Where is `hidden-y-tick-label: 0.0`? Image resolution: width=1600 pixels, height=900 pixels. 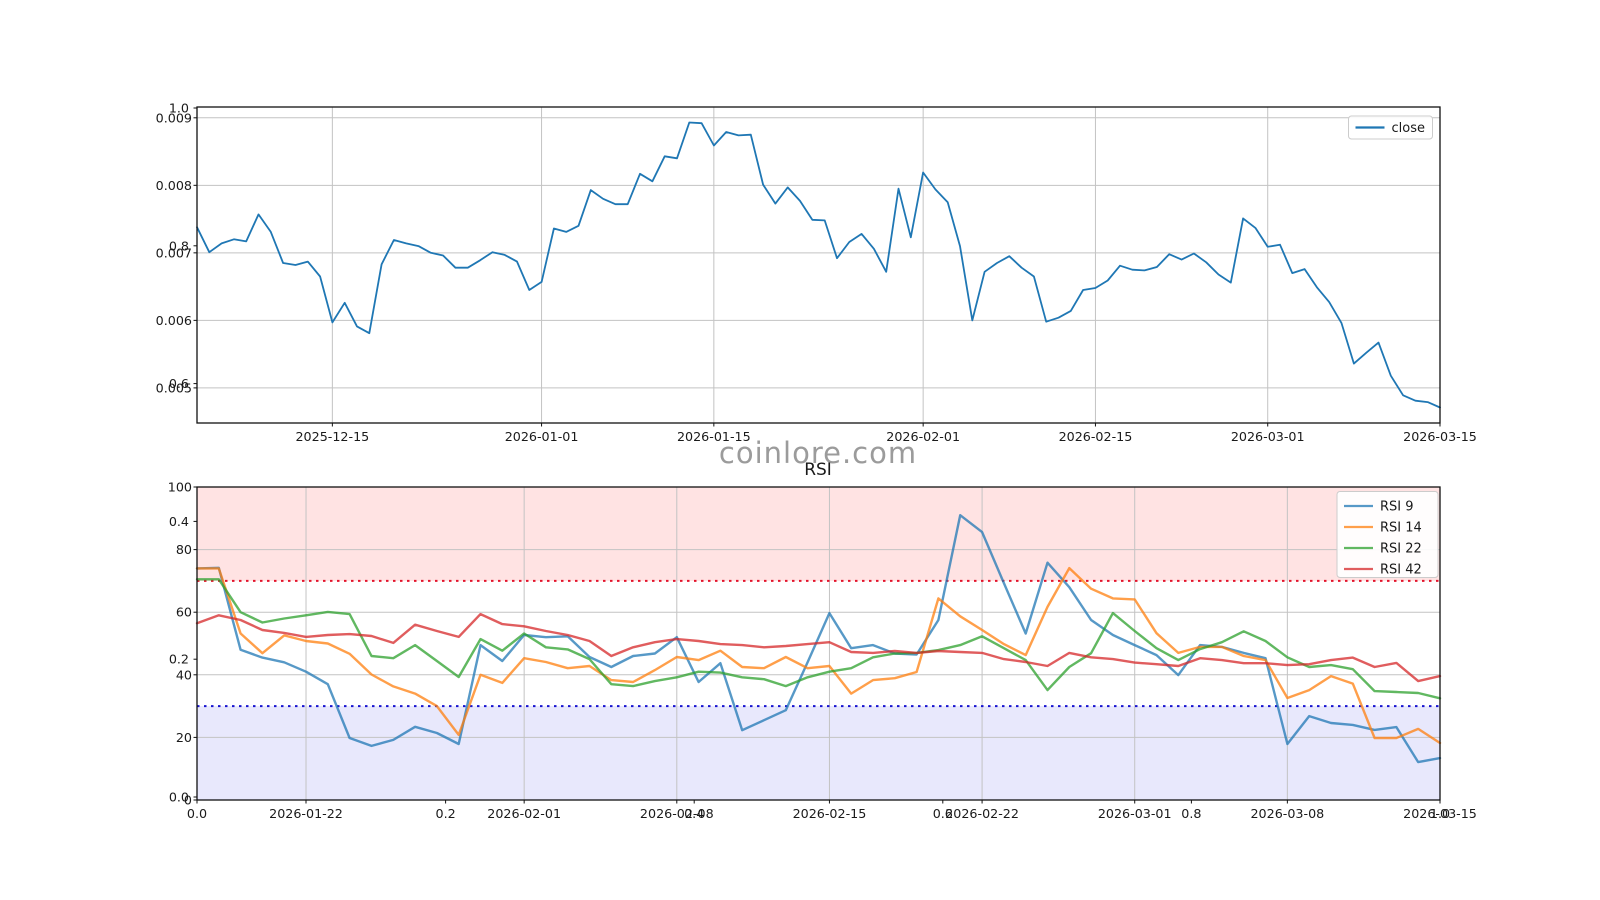 hidden-y-tick-label: 0.0 is located at coordinates (179, 797).